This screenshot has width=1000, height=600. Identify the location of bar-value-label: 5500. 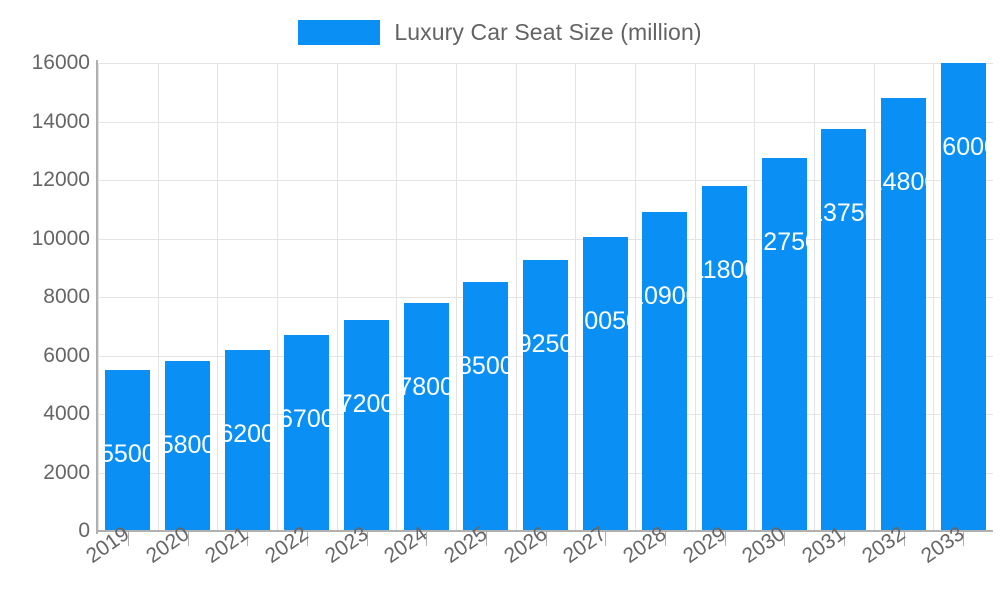
(128, 454).